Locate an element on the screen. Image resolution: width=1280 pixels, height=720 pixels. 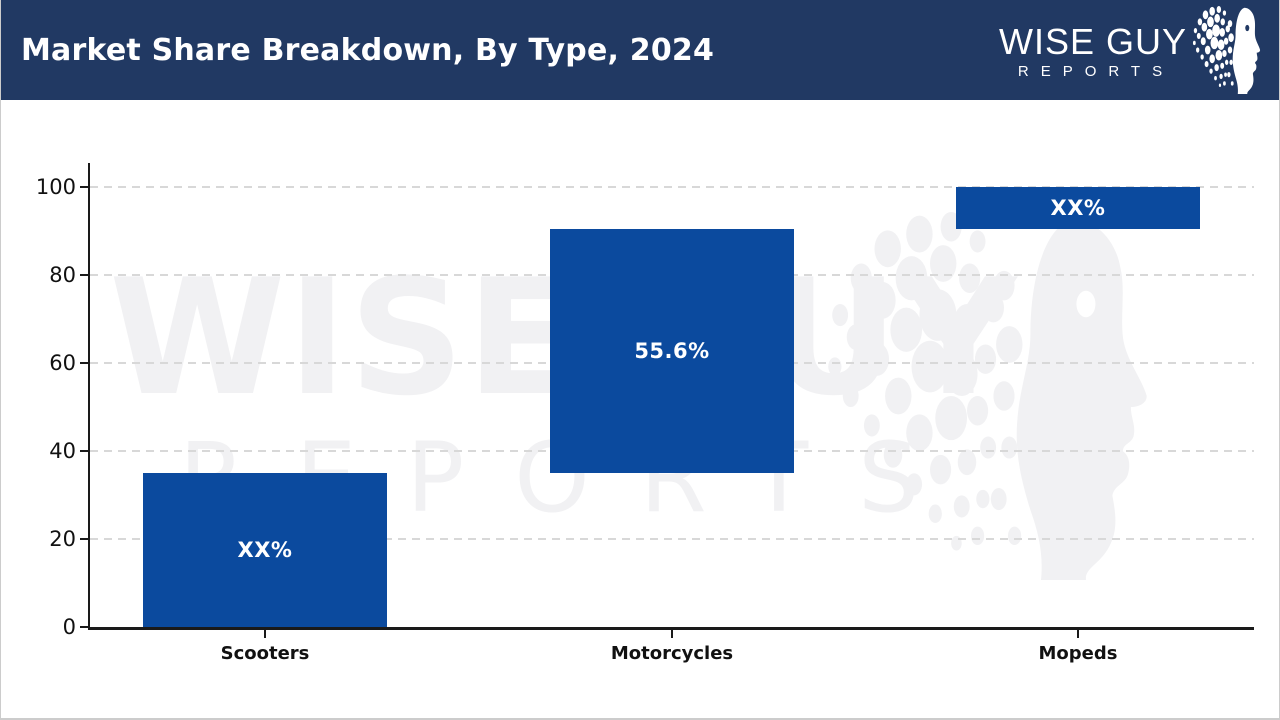
category-label-scooters: Scooters is located at coordinates (265, 653).